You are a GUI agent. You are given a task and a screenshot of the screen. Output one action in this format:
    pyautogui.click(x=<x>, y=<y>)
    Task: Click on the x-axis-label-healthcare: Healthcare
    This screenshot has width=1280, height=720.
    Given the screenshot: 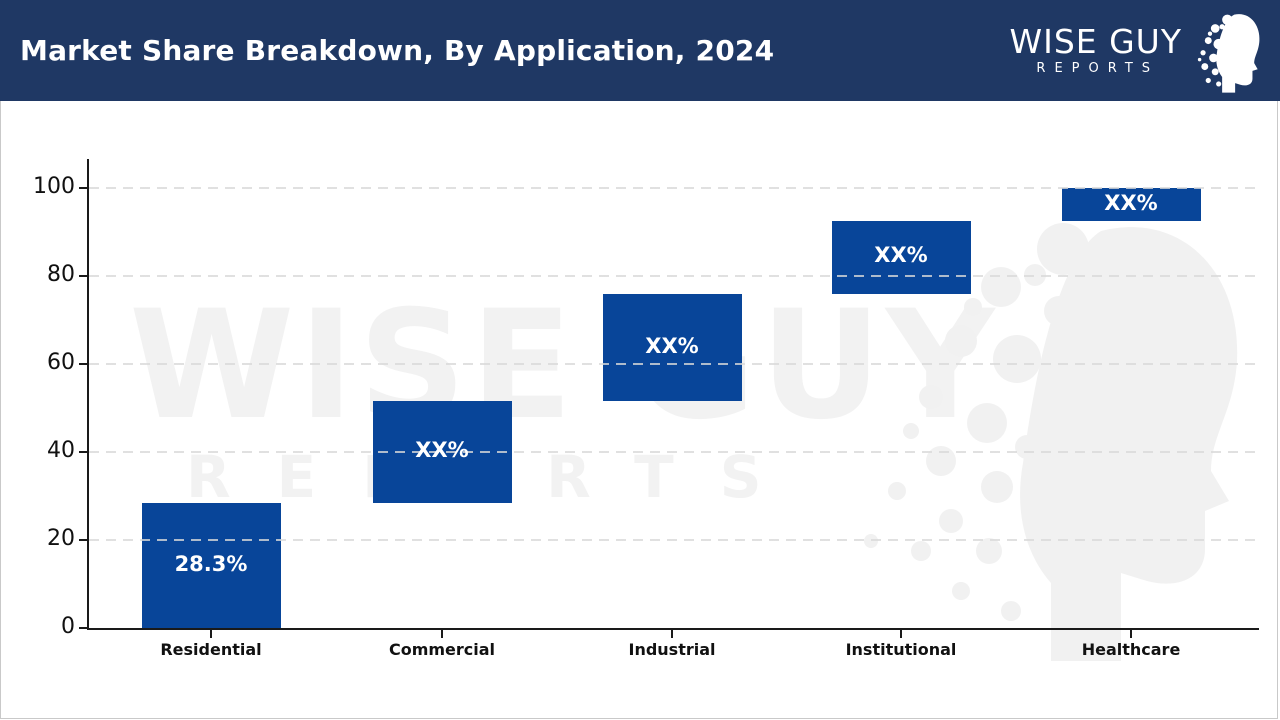 What is the action you would take?
    pyautogui.click(x=1131, y=649)
    